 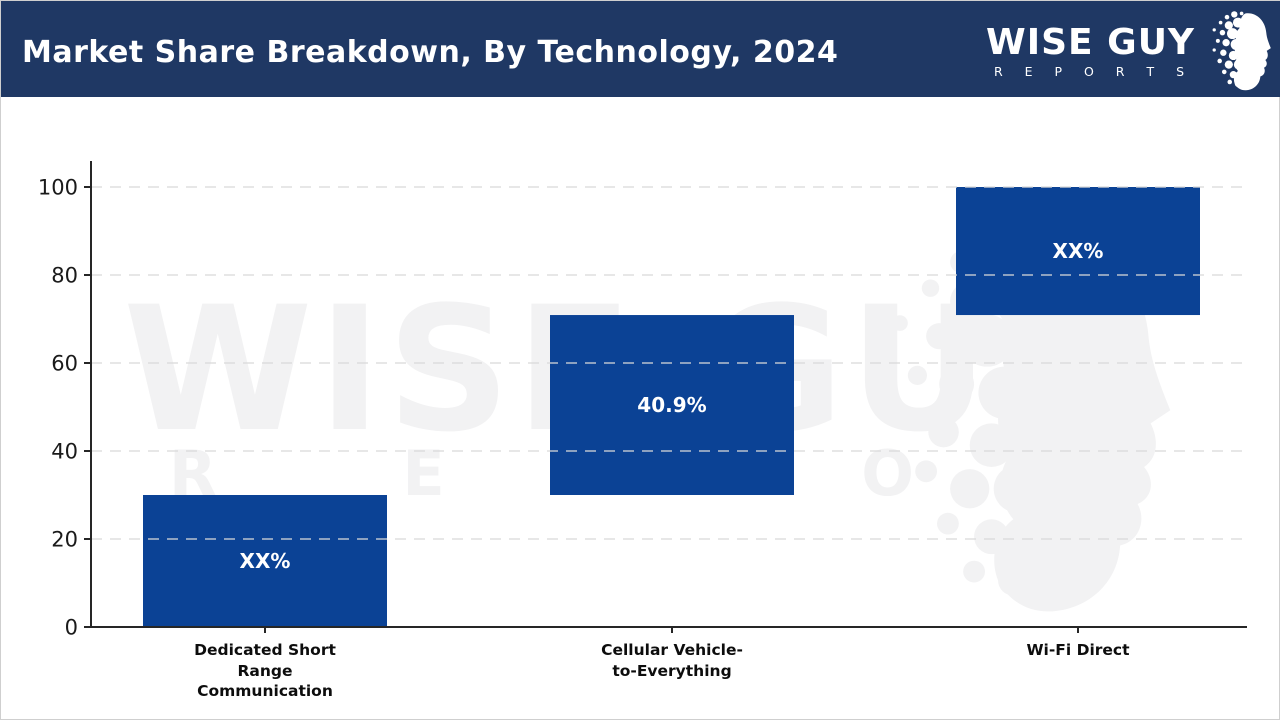 I want to click on y-tick-label: 40, so click(x=64, y=452).